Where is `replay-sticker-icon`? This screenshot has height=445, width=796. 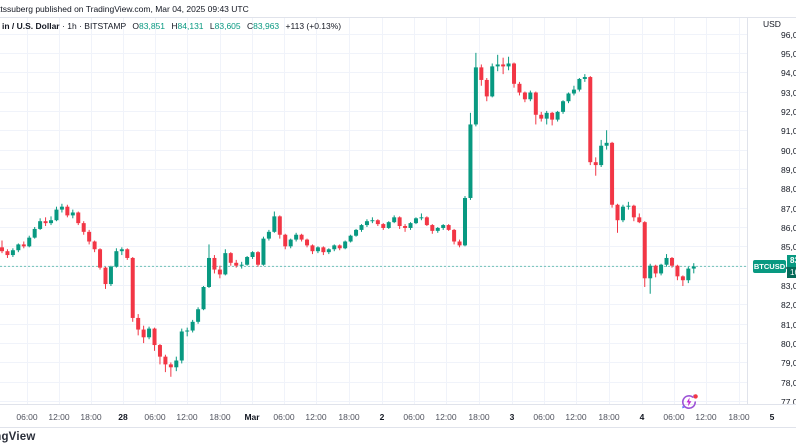 replay-sticker-icon is located at coordinates (689, 402).